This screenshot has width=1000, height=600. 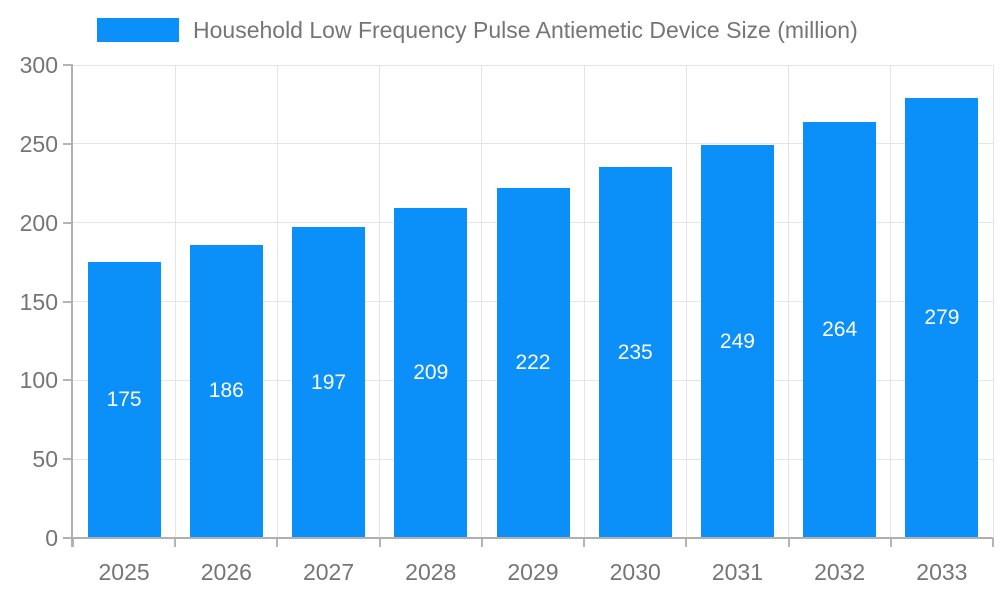 What do you see at coordinates (38, 222) in the screenshot?
I see `y-axis-label: 200` at bounding box center [38, 222].